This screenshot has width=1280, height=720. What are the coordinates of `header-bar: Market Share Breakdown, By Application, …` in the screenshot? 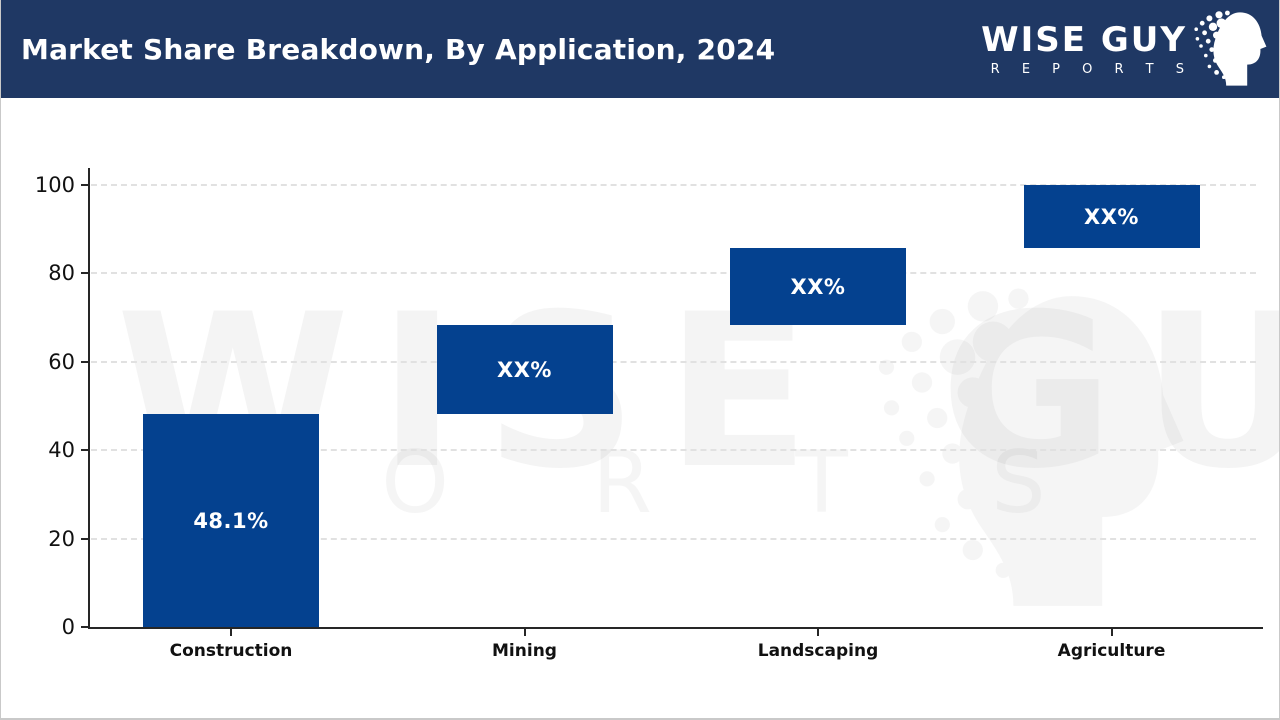 It's located at (640, 49).